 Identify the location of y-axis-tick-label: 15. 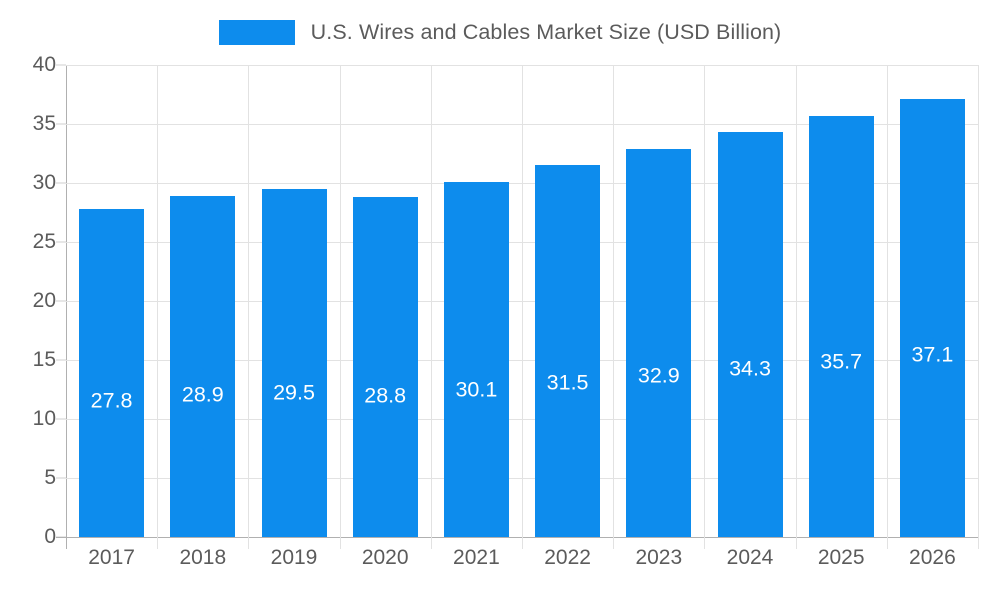
(44, 359).